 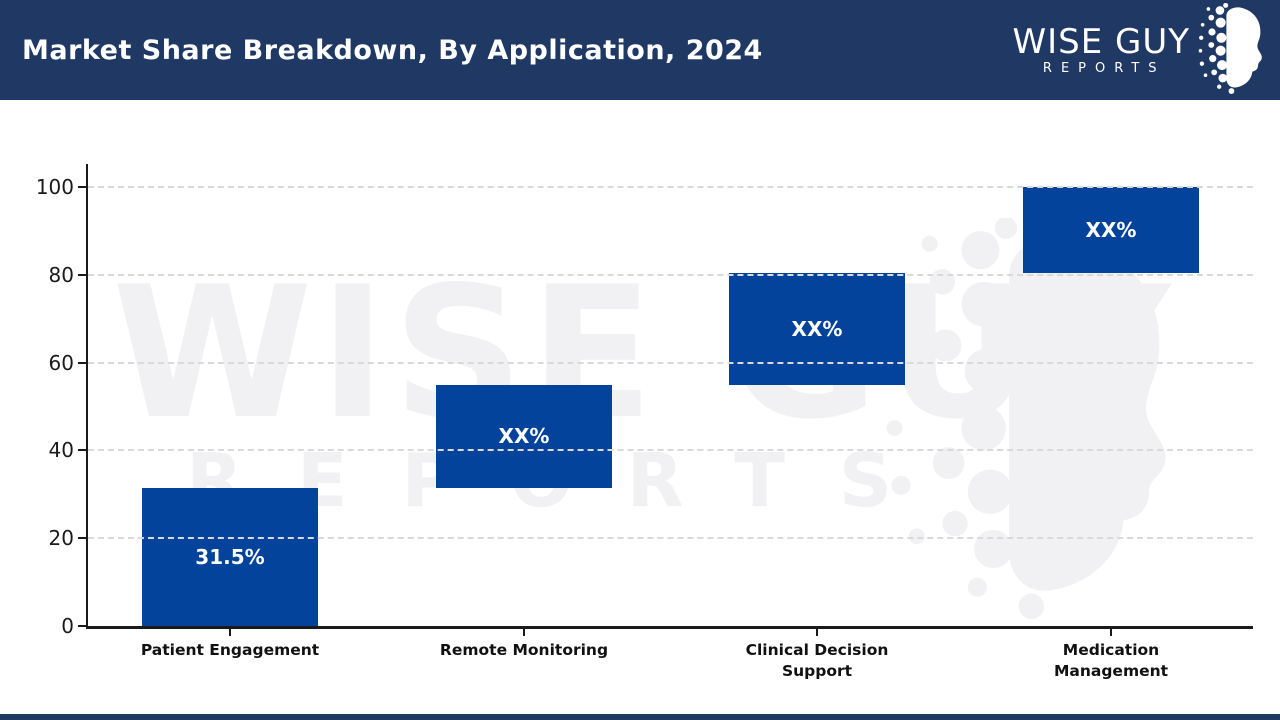 I want to click on brand-face-icon, so click(x=1230, y=48).